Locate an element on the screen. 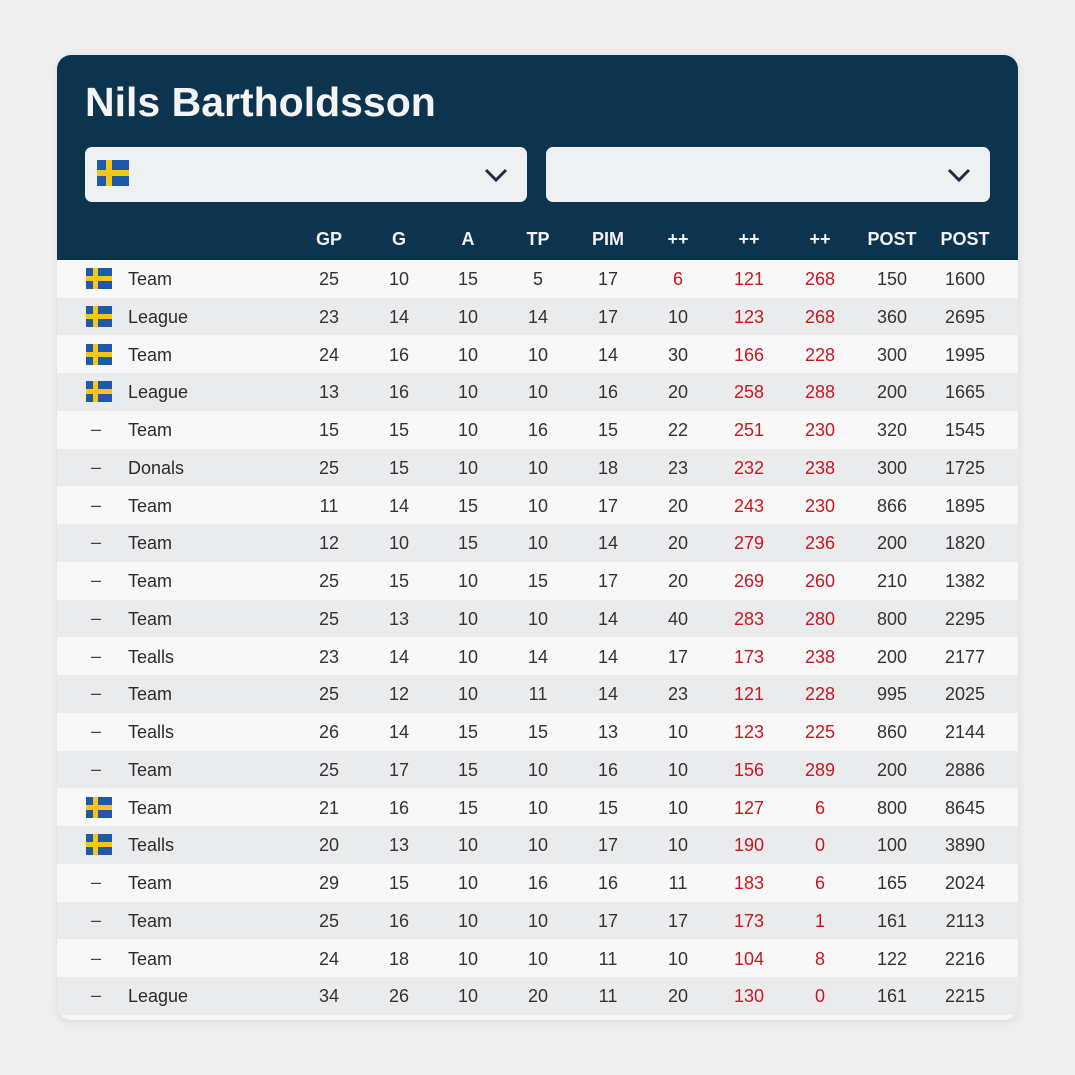 The image size is (1075, 1075). stat-cell: 800 is located at coordinates (892, 807).